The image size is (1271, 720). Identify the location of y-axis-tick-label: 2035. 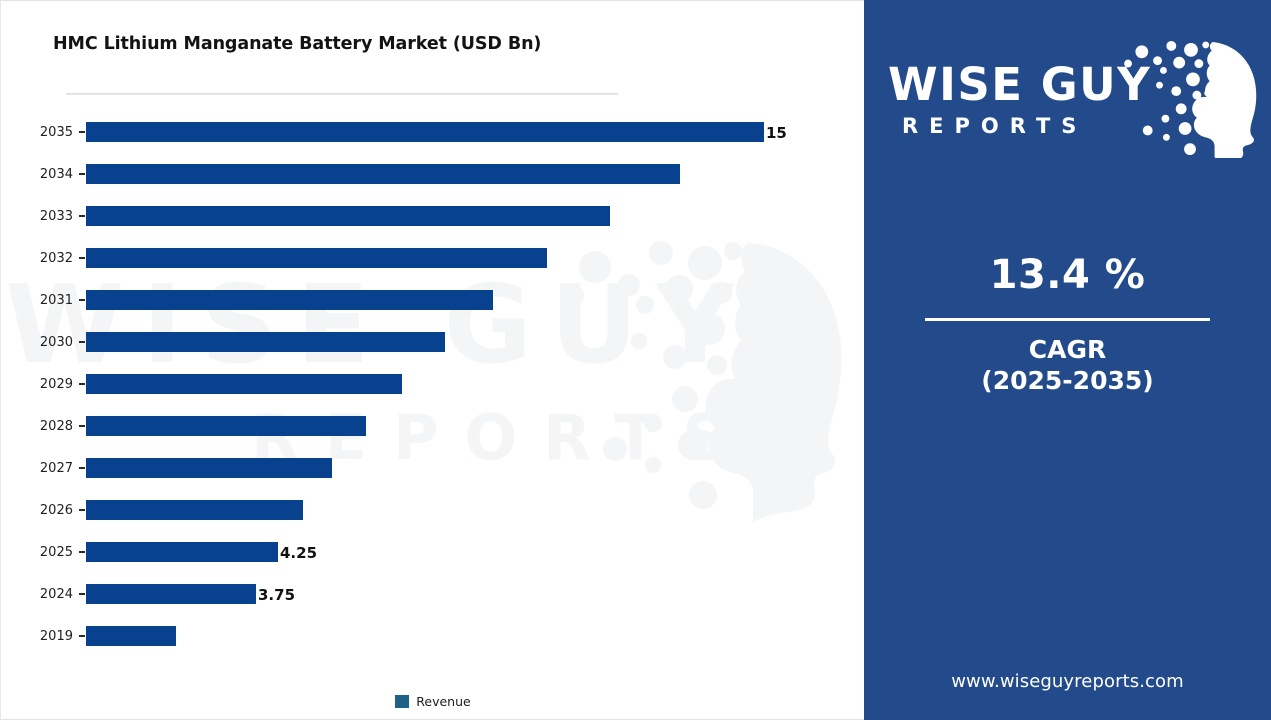
(56, 132).